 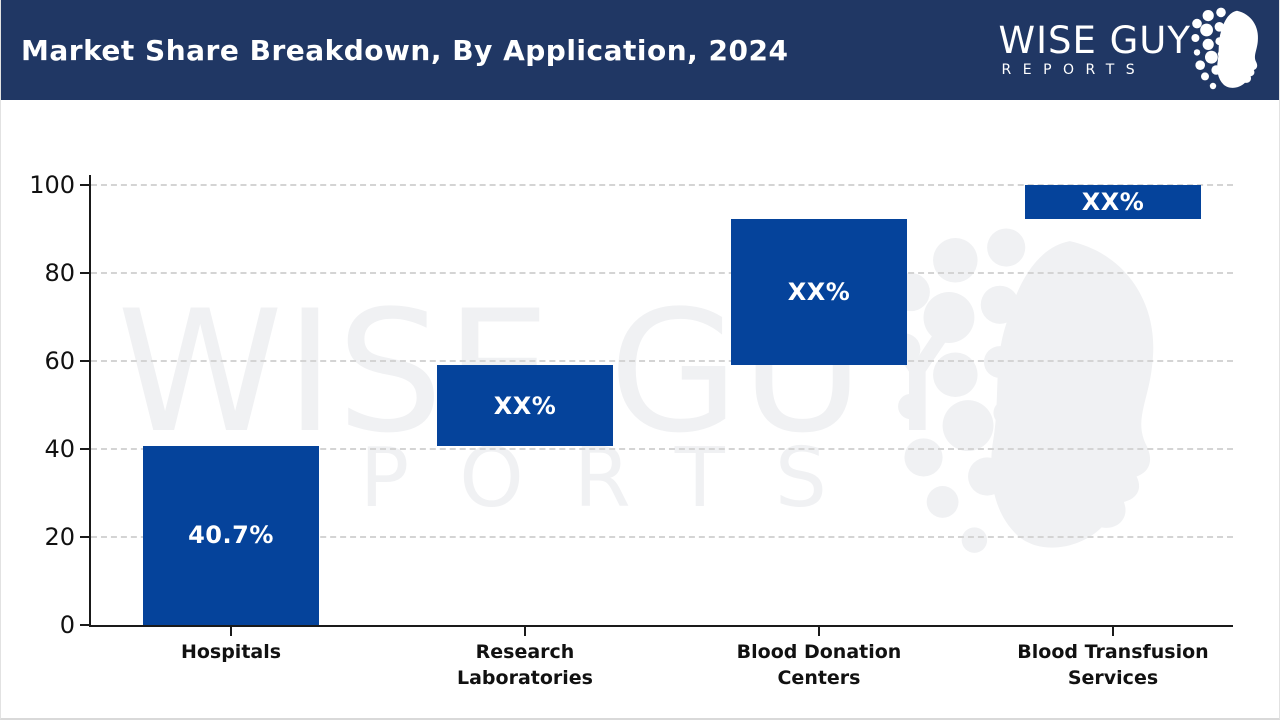 What do you see at coordinates (1094, 40) in the screenshot?
I see `logo-wordmark: WISE GUY` at bounding box center [1094, 40].